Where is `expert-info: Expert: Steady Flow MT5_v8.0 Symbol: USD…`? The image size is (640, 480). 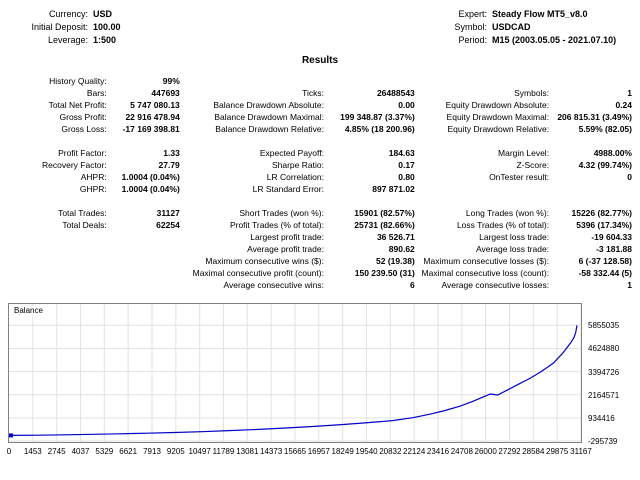 expert-info: Expert: Steady Flow MT5_v8.0 Symbol: USD… is located at coordinates (512, 27).